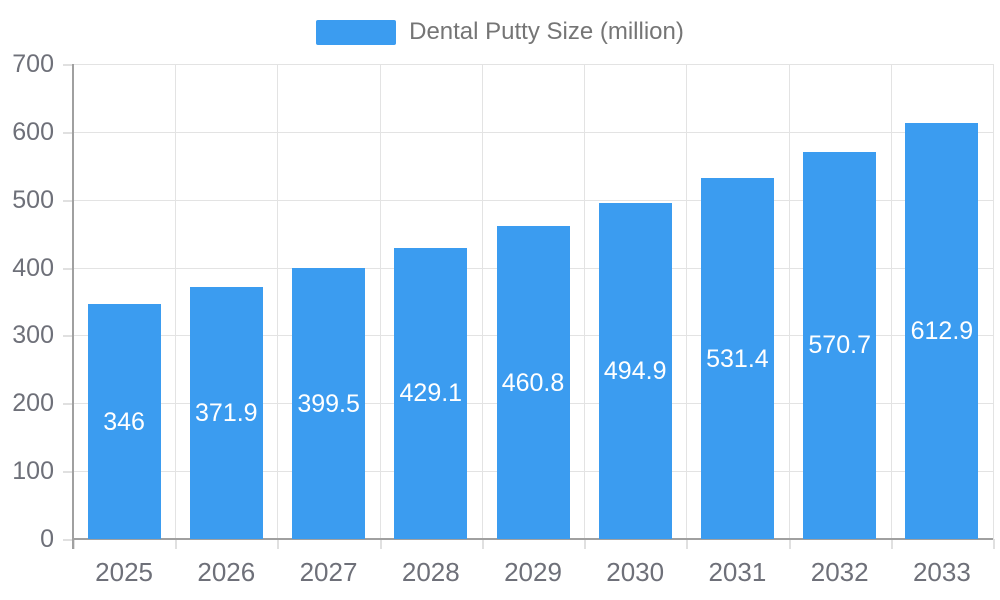 Image resolution: width=1000 pixels, height=600 pixels. I want to click on bar-value-label: 531.4, so click(737, 358).